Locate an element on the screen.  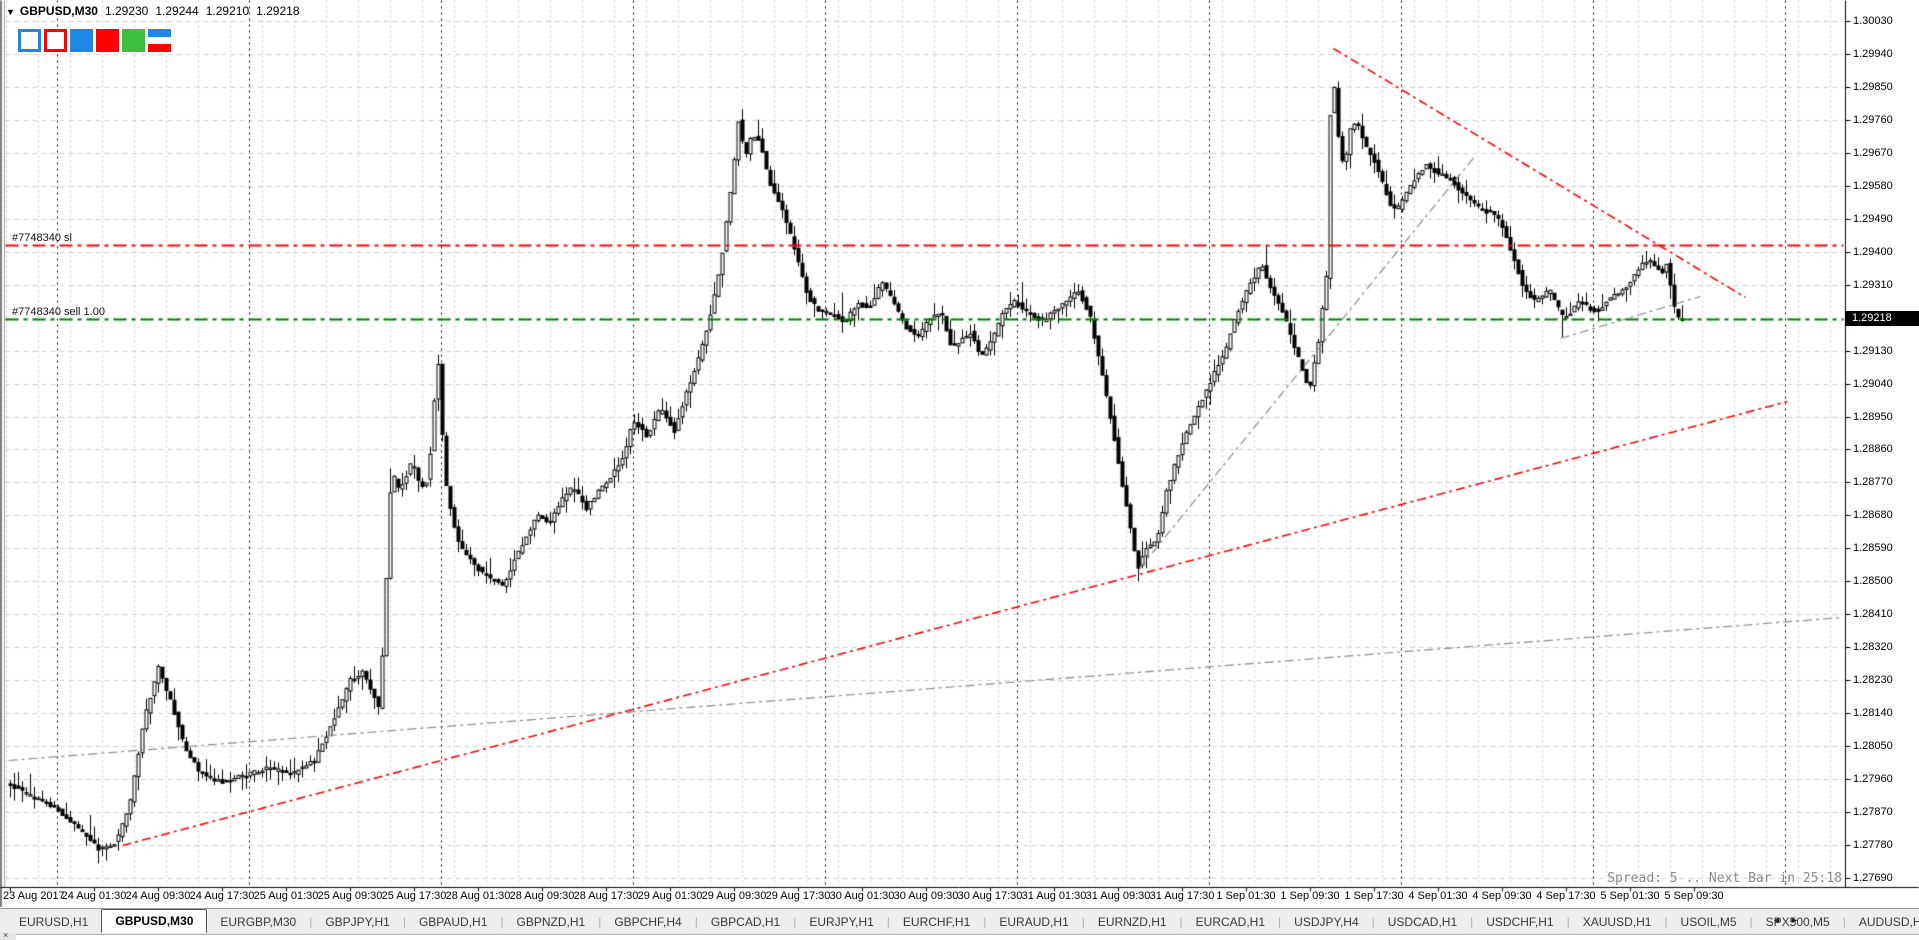
tab-gbpaud-h1: GBPAUD,H1 is located at coordinates (453, 922).